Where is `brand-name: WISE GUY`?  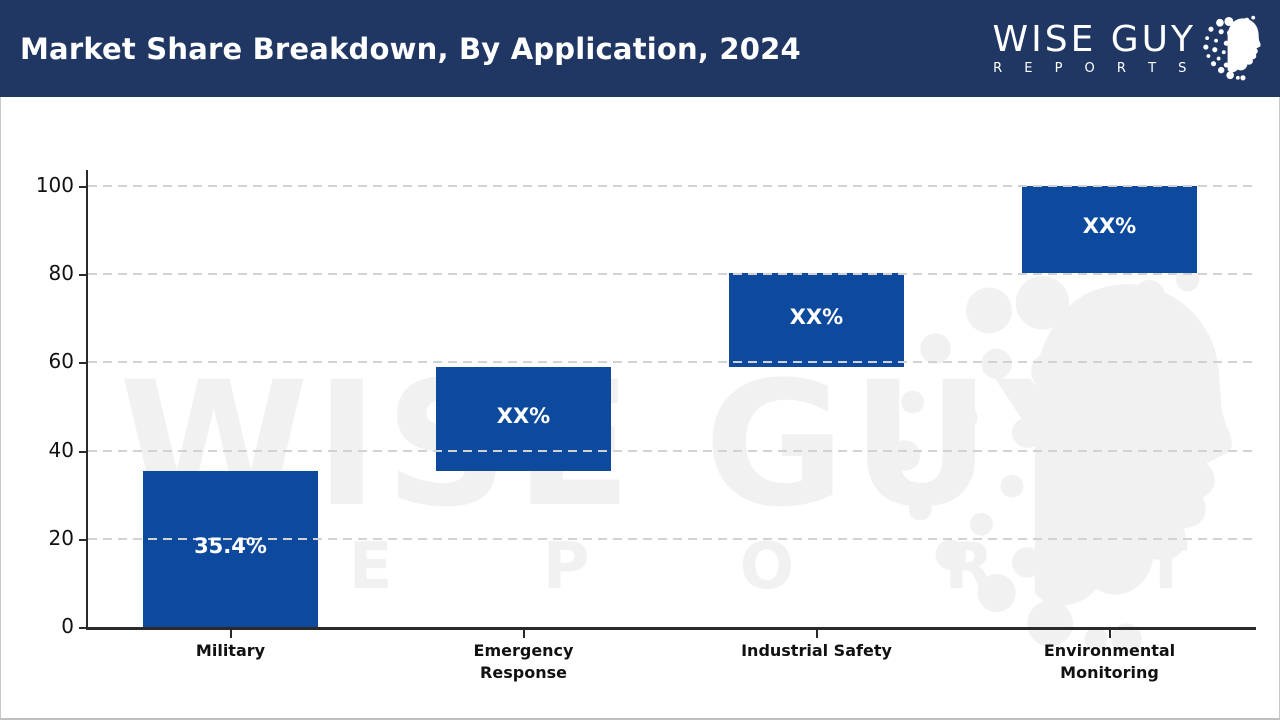 brand-name: WISE GUY is located at coordinates (1094, 40).